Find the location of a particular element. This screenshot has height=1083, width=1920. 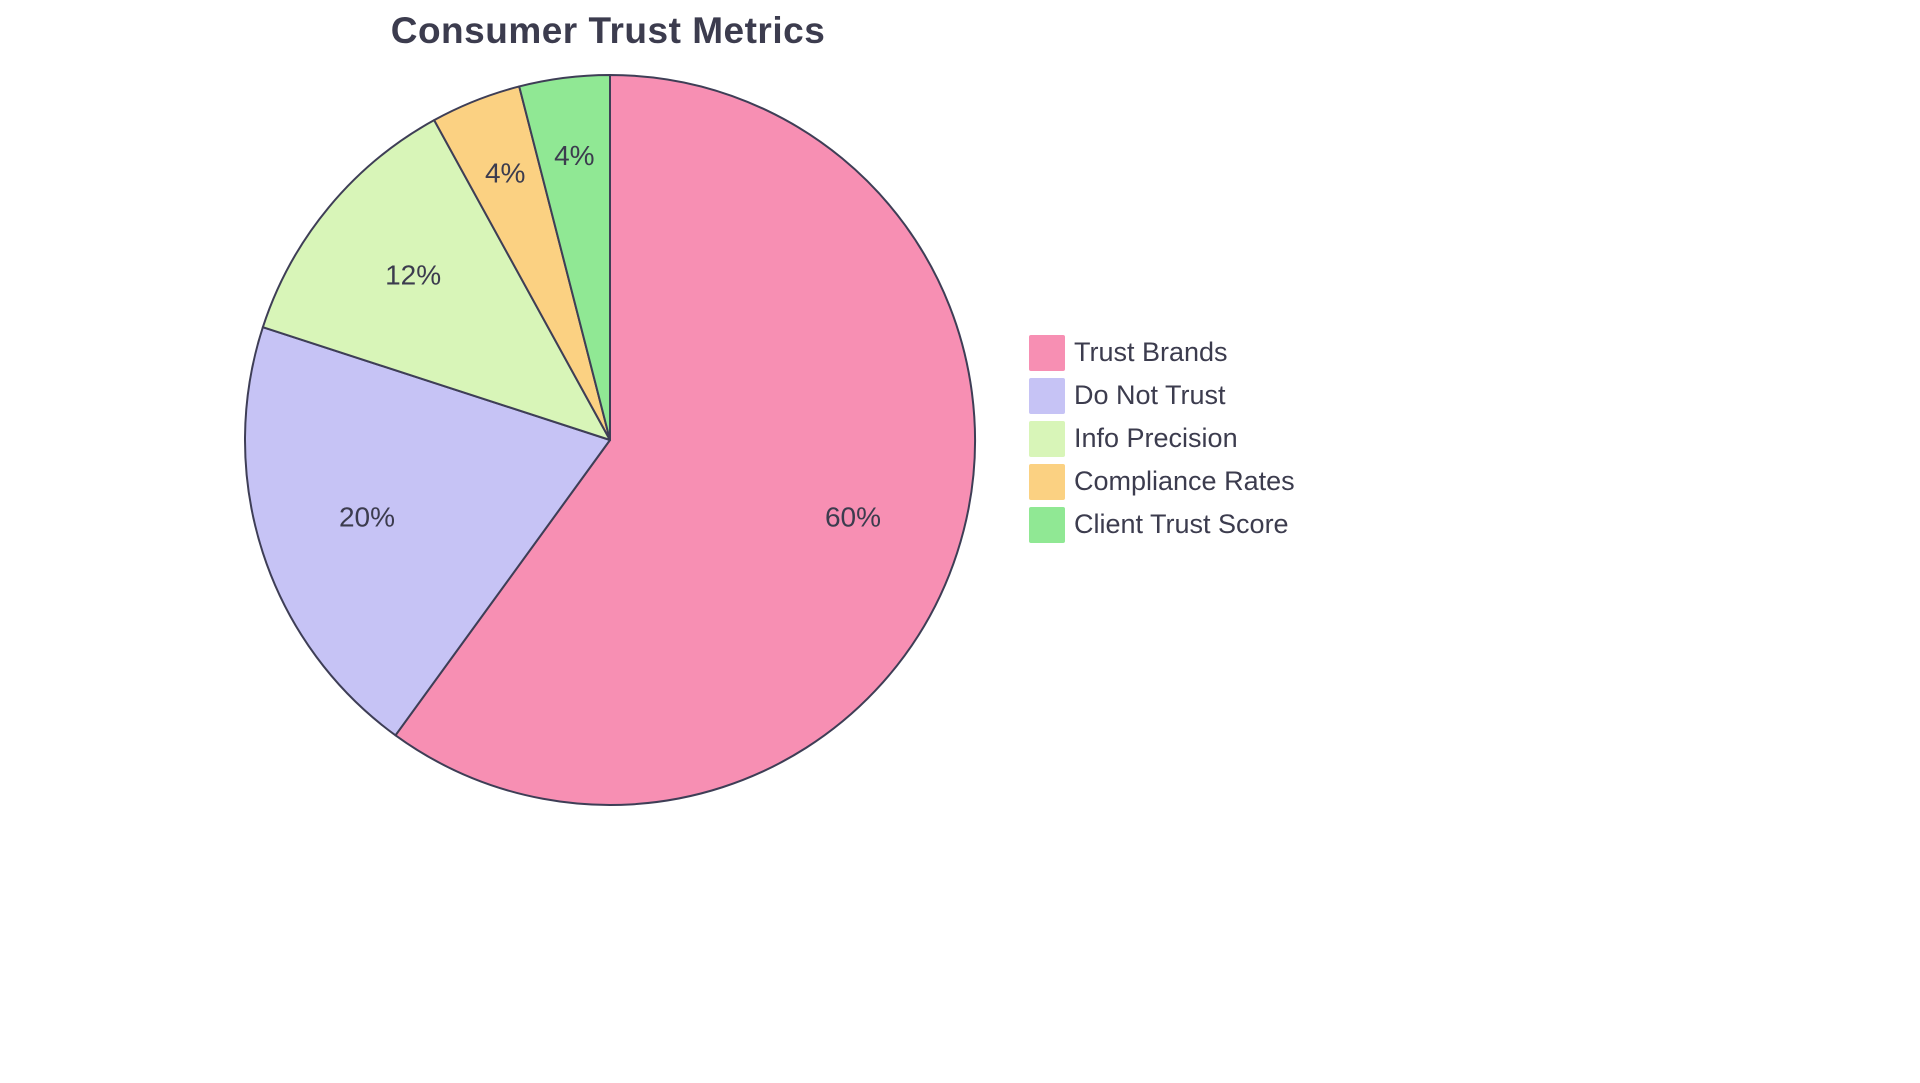

slice-percent-label-info-precision: 12% is located at coordinates (413, 275).